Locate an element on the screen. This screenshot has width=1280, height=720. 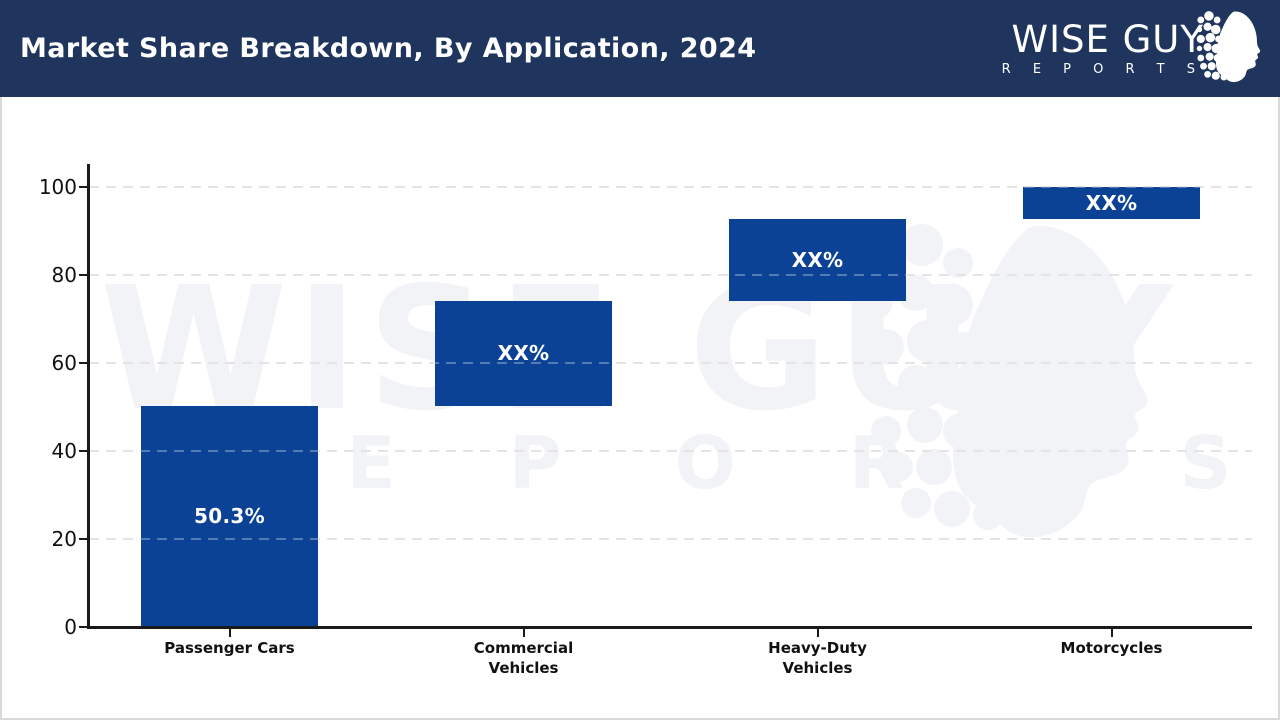
category-label: Passenger Cars is located at coordinates (229, 648).